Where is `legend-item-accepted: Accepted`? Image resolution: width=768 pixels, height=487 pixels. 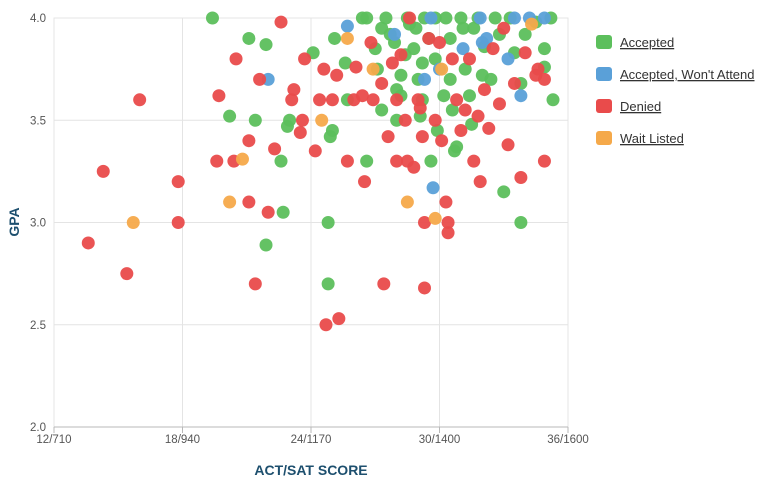 legend-item-accepted: Accepted is located at coordinates (647, 42).